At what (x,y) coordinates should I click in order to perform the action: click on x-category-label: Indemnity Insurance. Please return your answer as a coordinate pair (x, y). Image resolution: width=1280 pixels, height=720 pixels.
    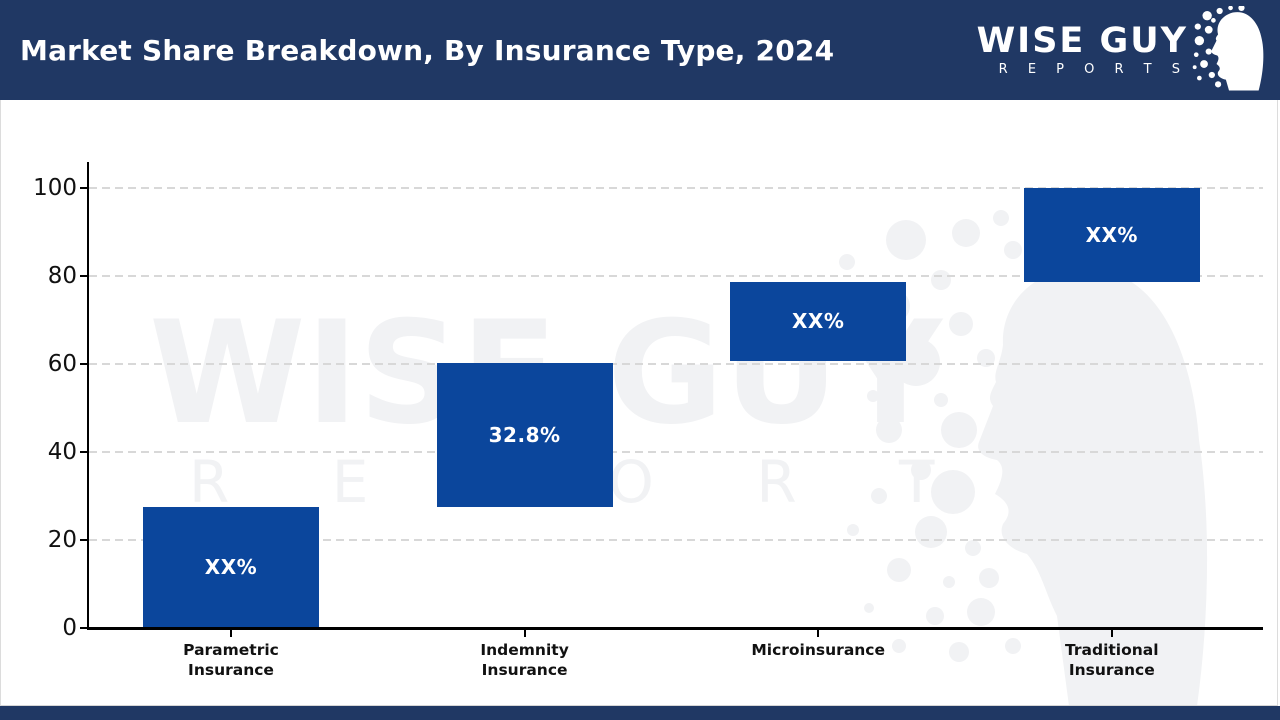
    Looking at the image, I should click on (525, 660).